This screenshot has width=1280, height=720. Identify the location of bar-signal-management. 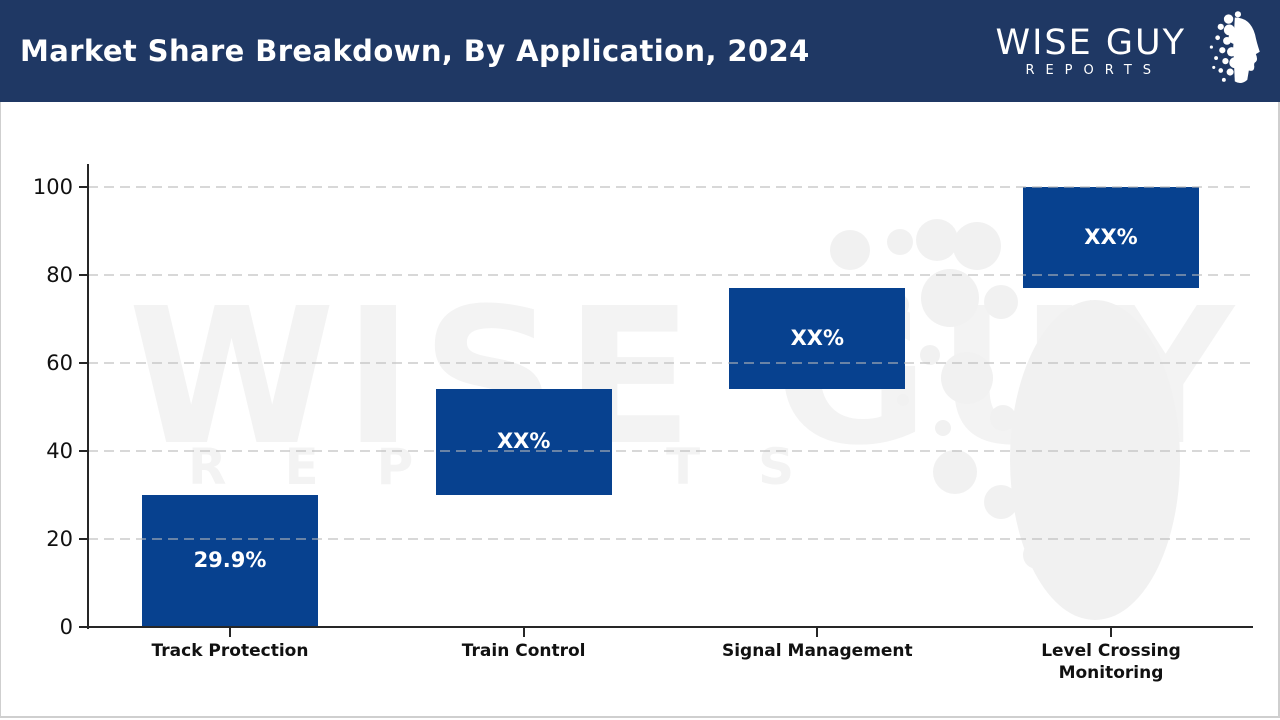
(817, 338).